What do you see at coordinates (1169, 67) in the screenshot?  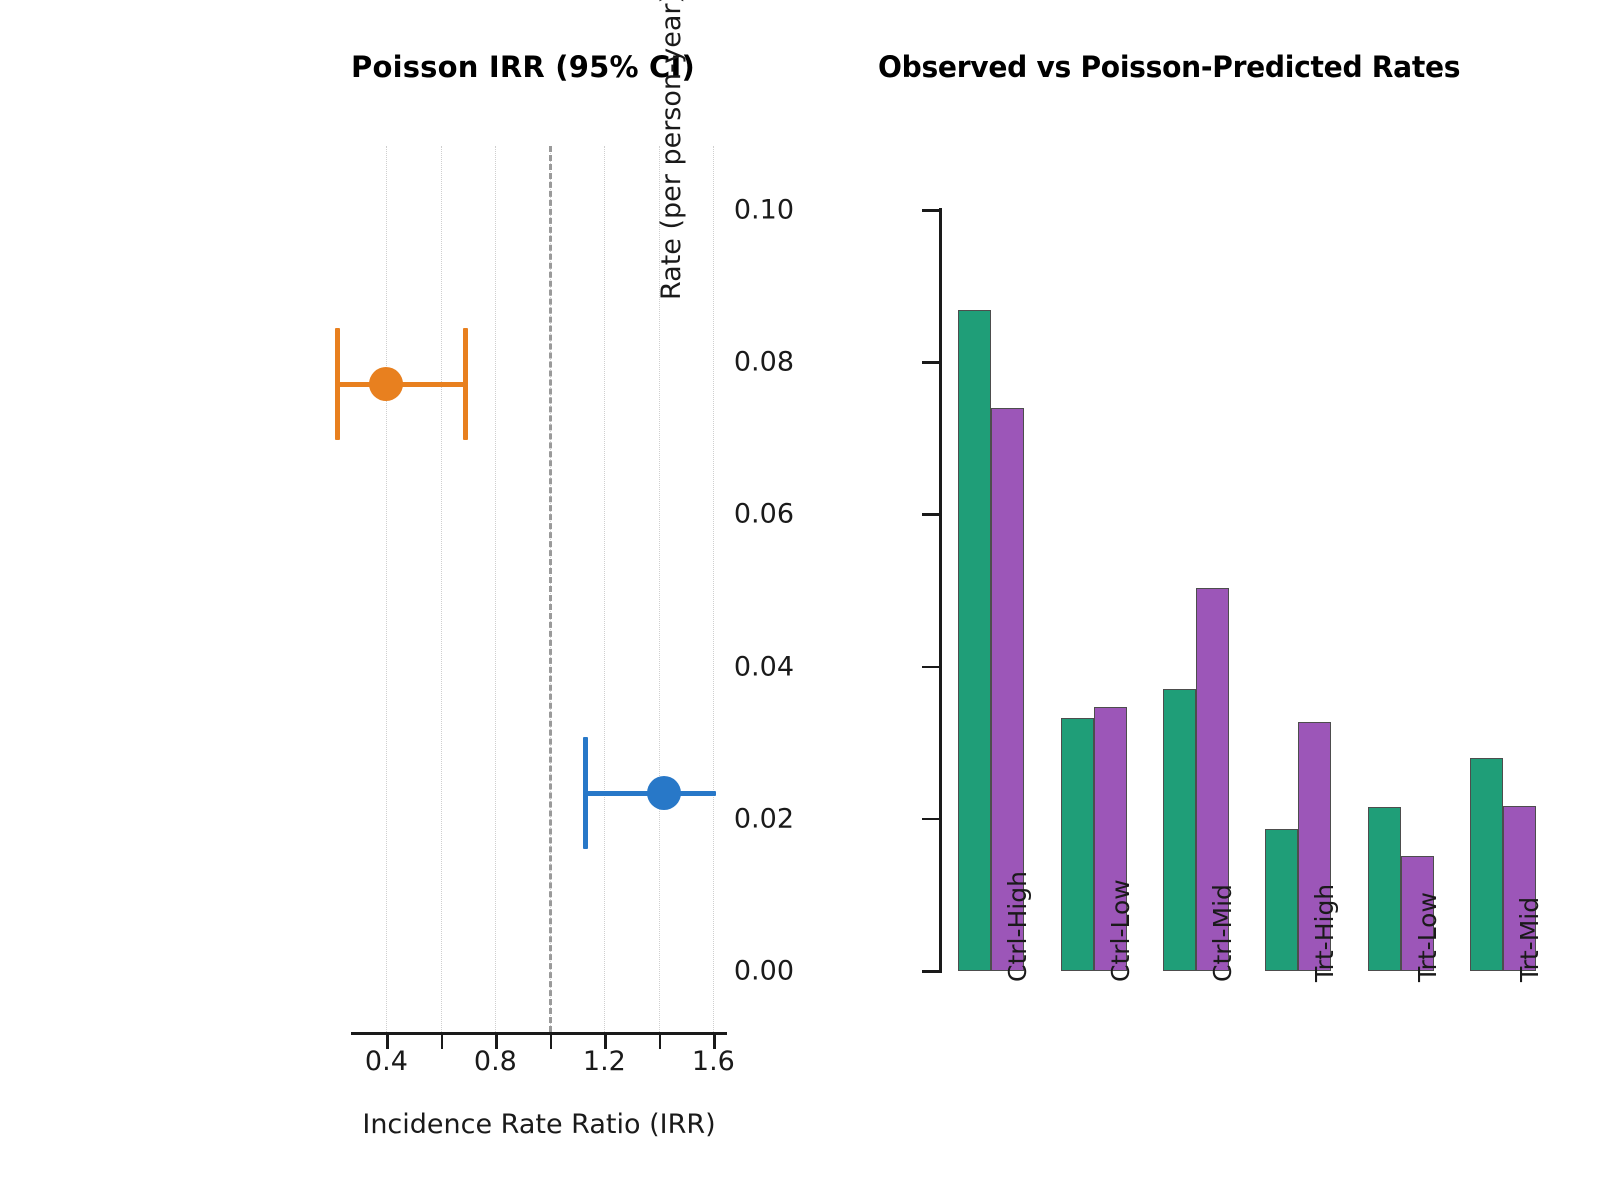 I see `bar-chart-title: Observed vs Poisson-Predicted Rates` at bounding box center [1169, 67].